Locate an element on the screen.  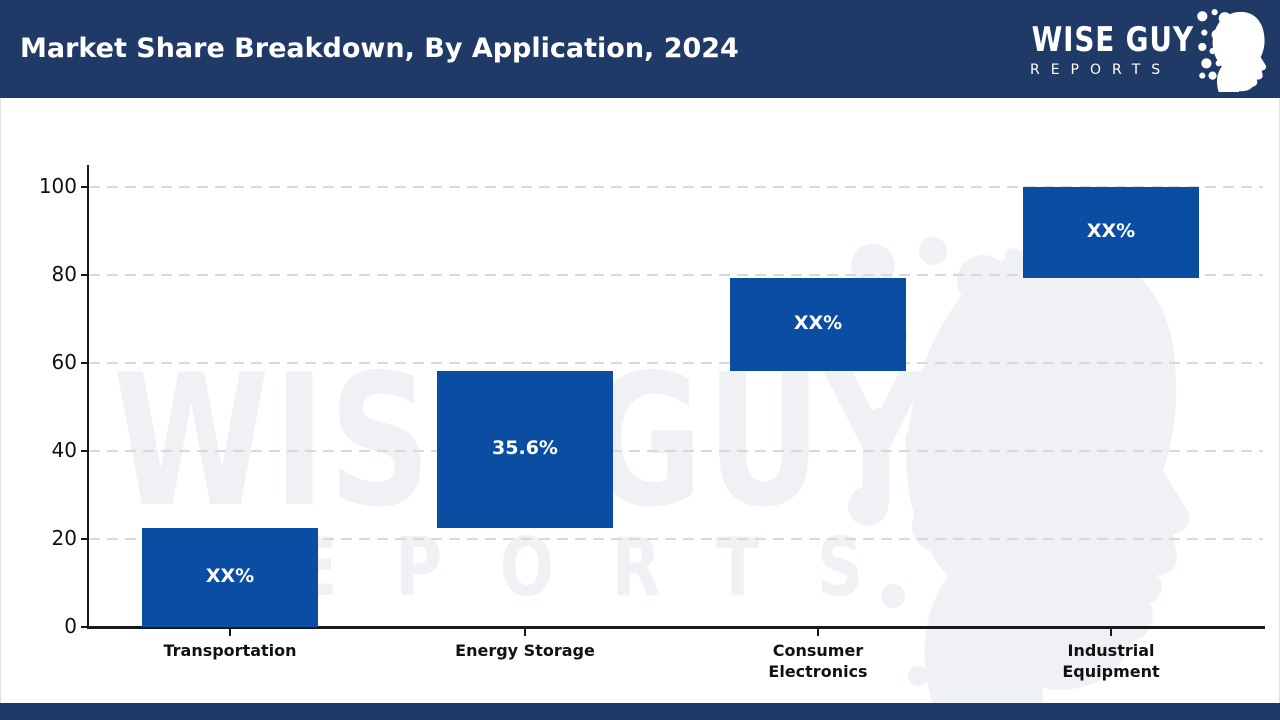
bar-industrial-equipment is located at coordinates (1111, 233).